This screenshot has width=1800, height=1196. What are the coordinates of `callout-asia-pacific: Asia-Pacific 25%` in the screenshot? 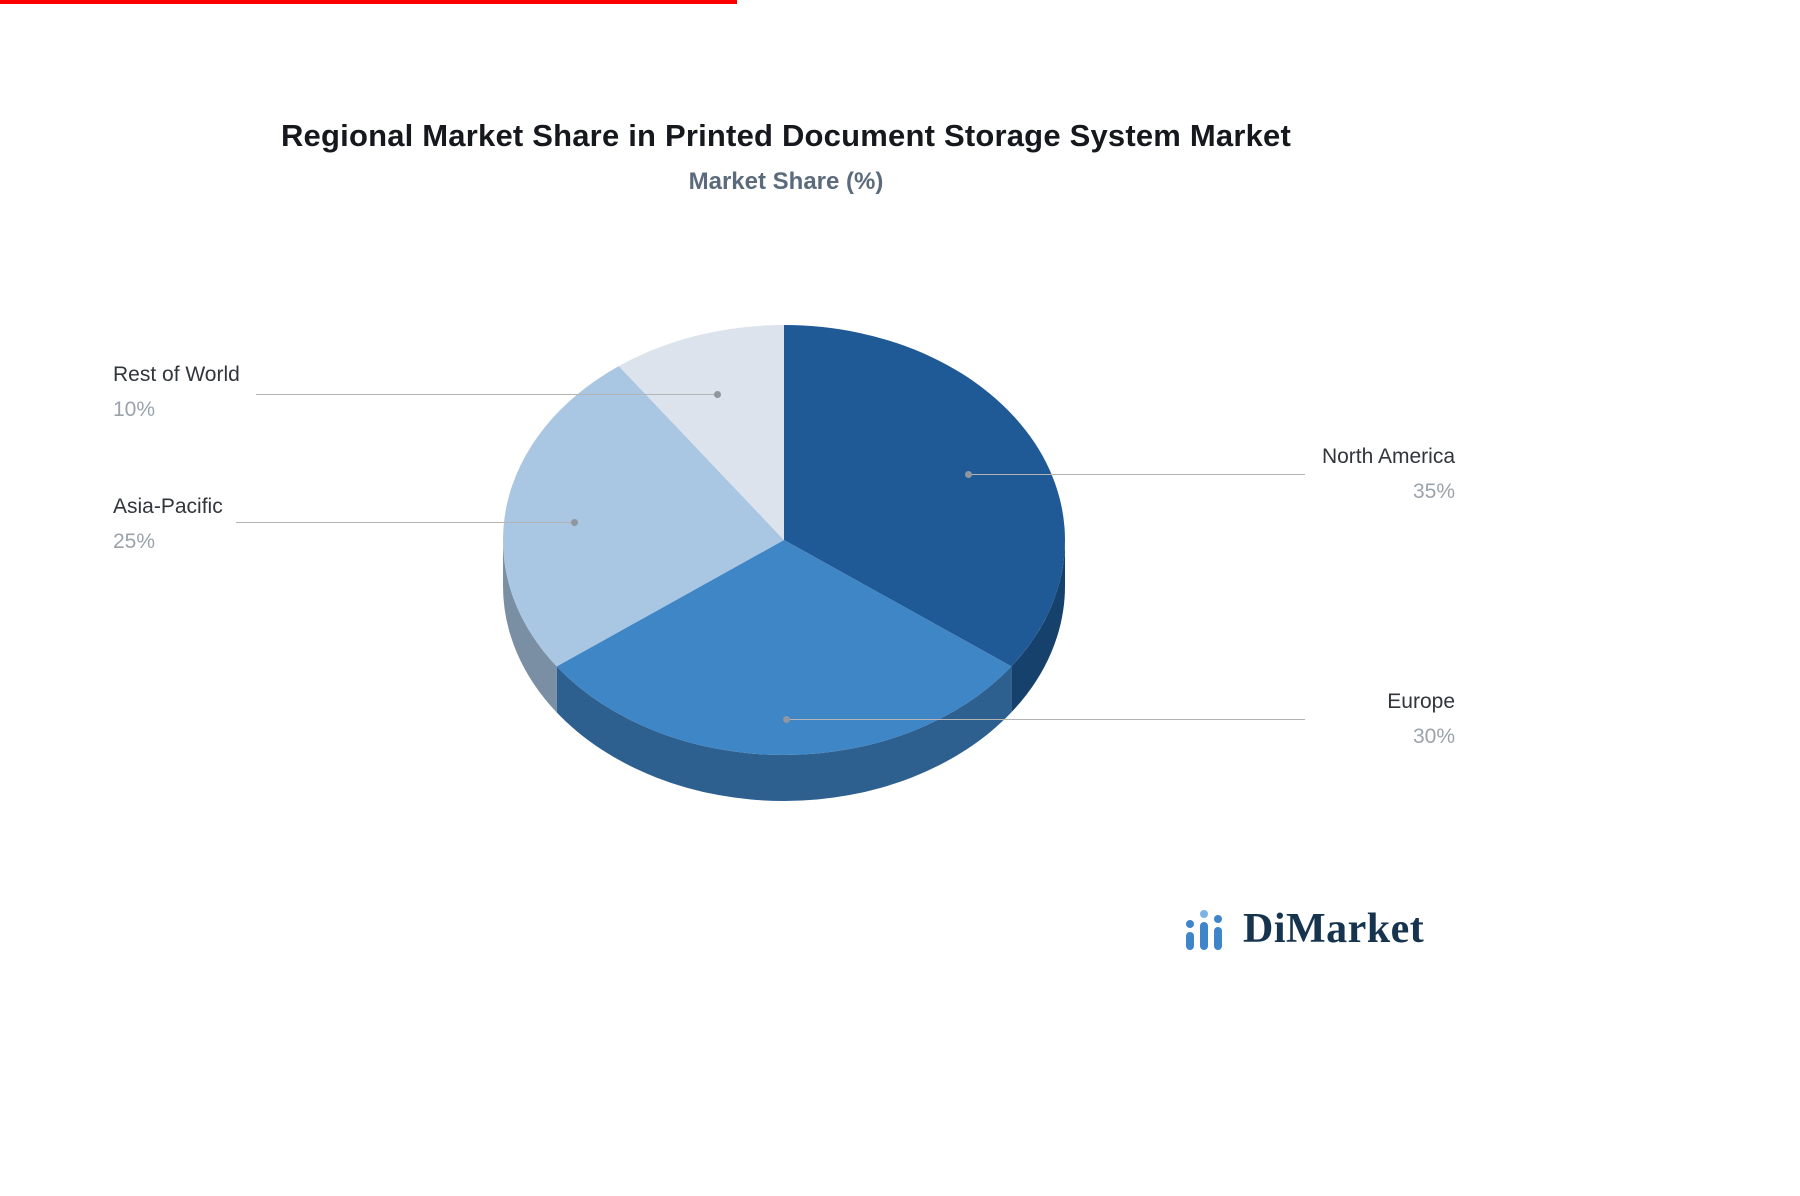 It's located at (263, 524).